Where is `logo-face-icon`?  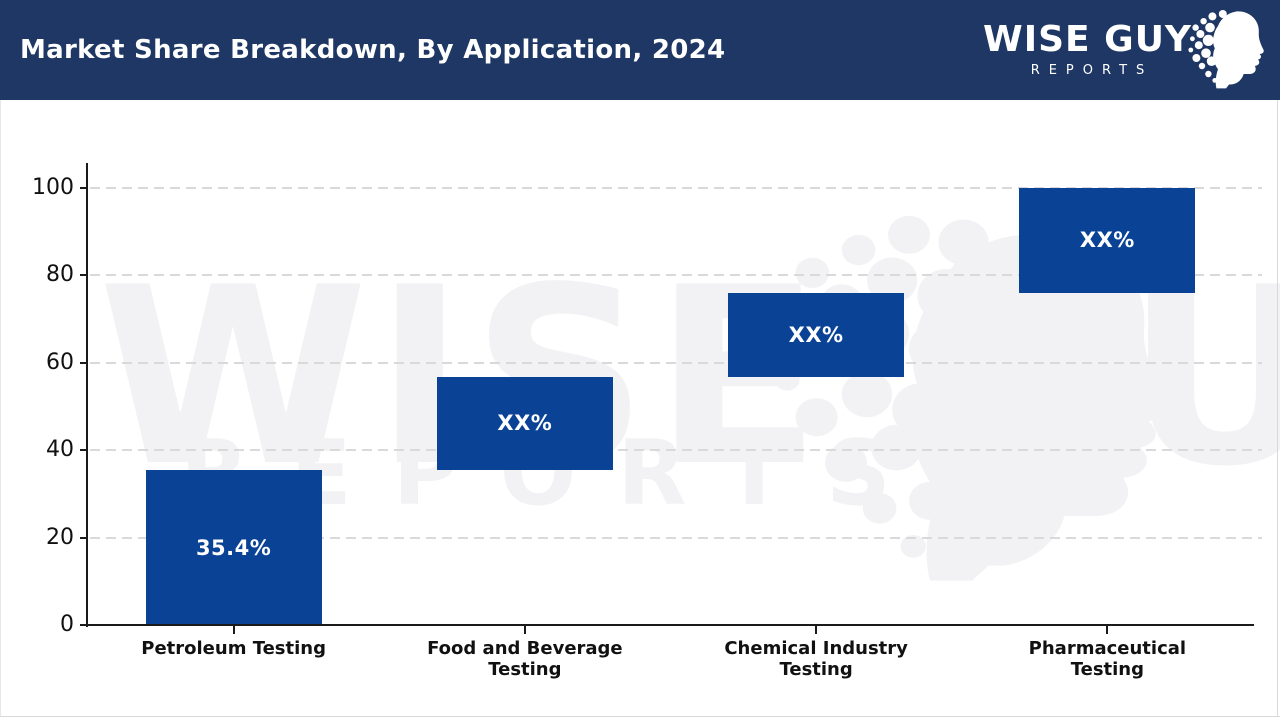
logo-face-icon is located at coordinates (1226, 49).